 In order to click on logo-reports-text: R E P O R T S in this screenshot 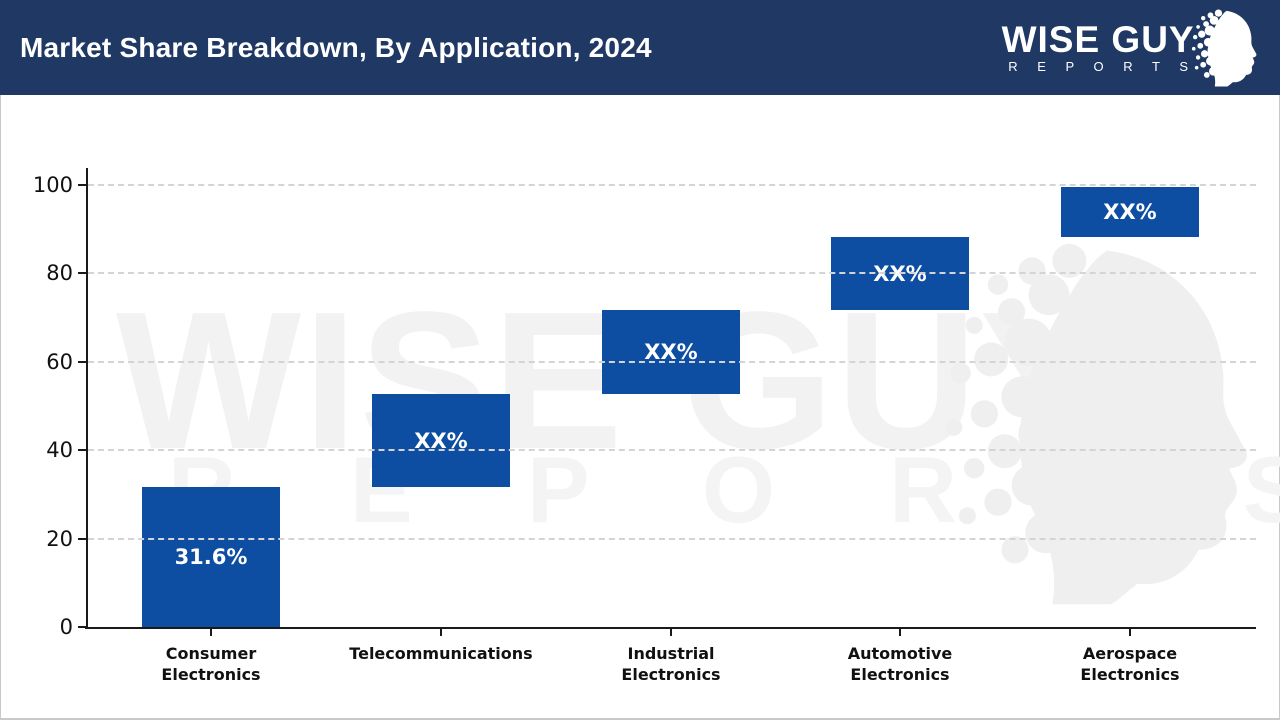, I will do `click(1102, 66)`.